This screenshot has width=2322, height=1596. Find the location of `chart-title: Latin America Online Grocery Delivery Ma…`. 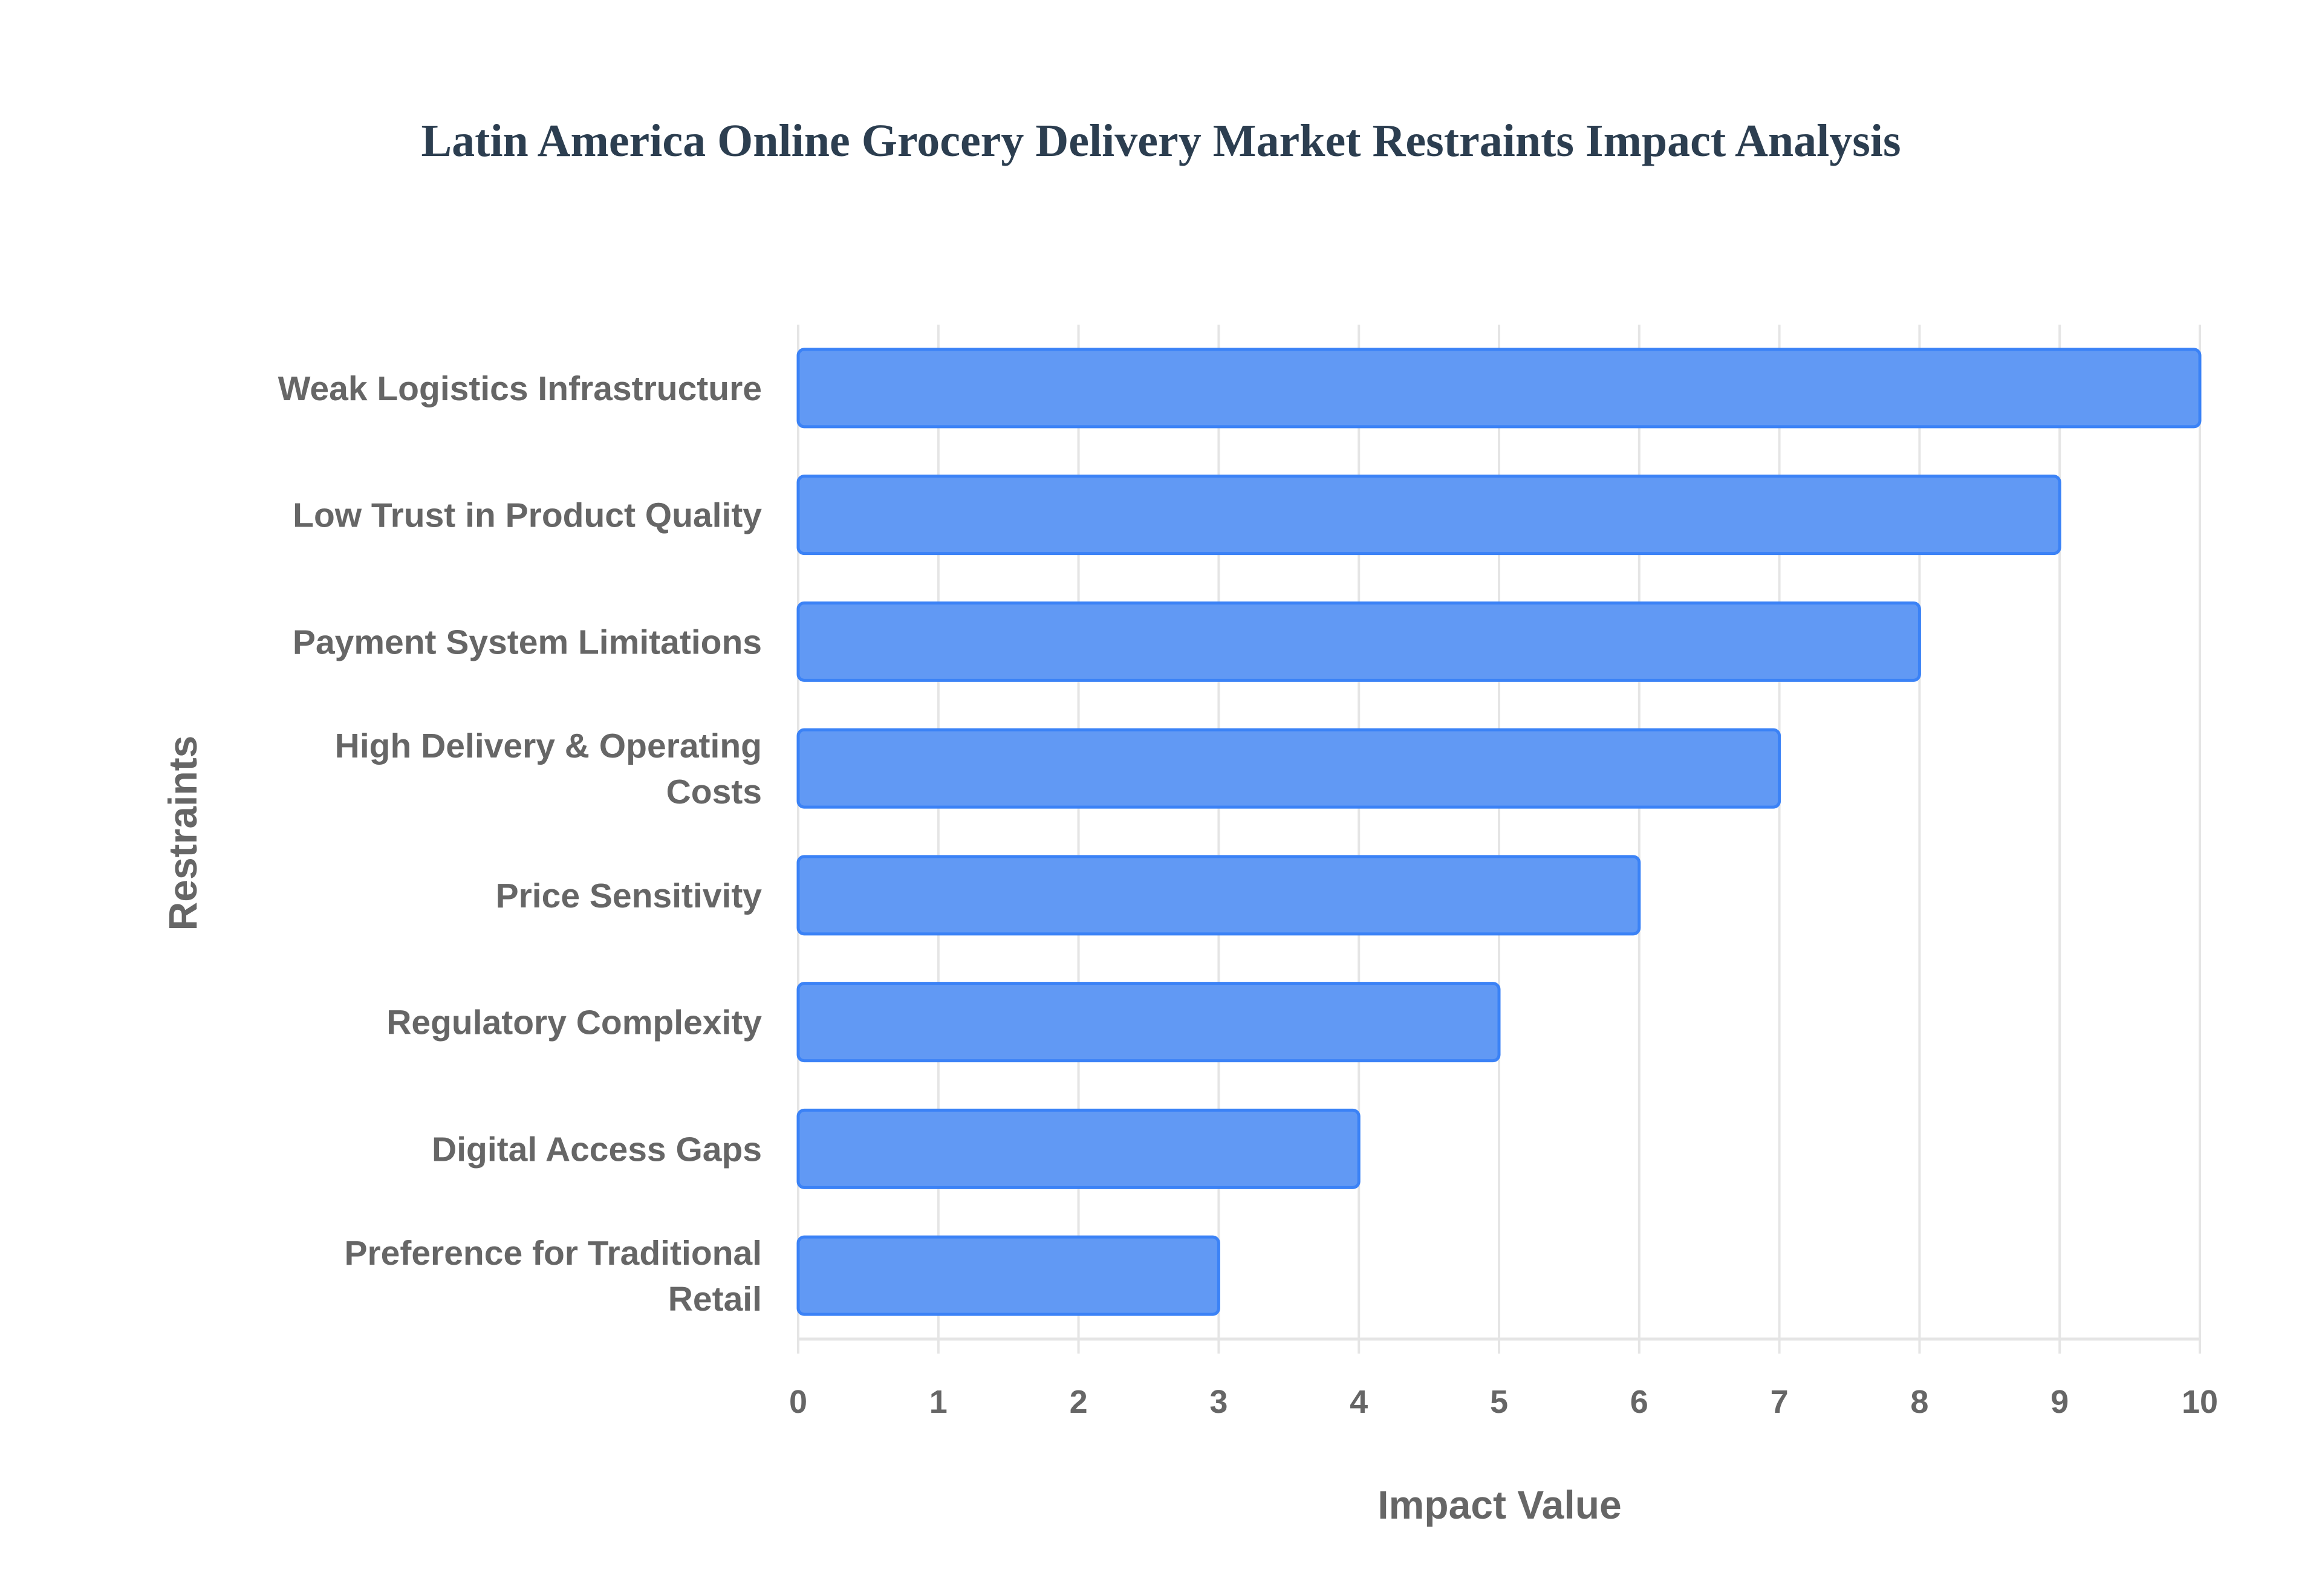

chart-title: Latin America Online Grocery Delivery Ma… is located at coordinates (1161, 140).